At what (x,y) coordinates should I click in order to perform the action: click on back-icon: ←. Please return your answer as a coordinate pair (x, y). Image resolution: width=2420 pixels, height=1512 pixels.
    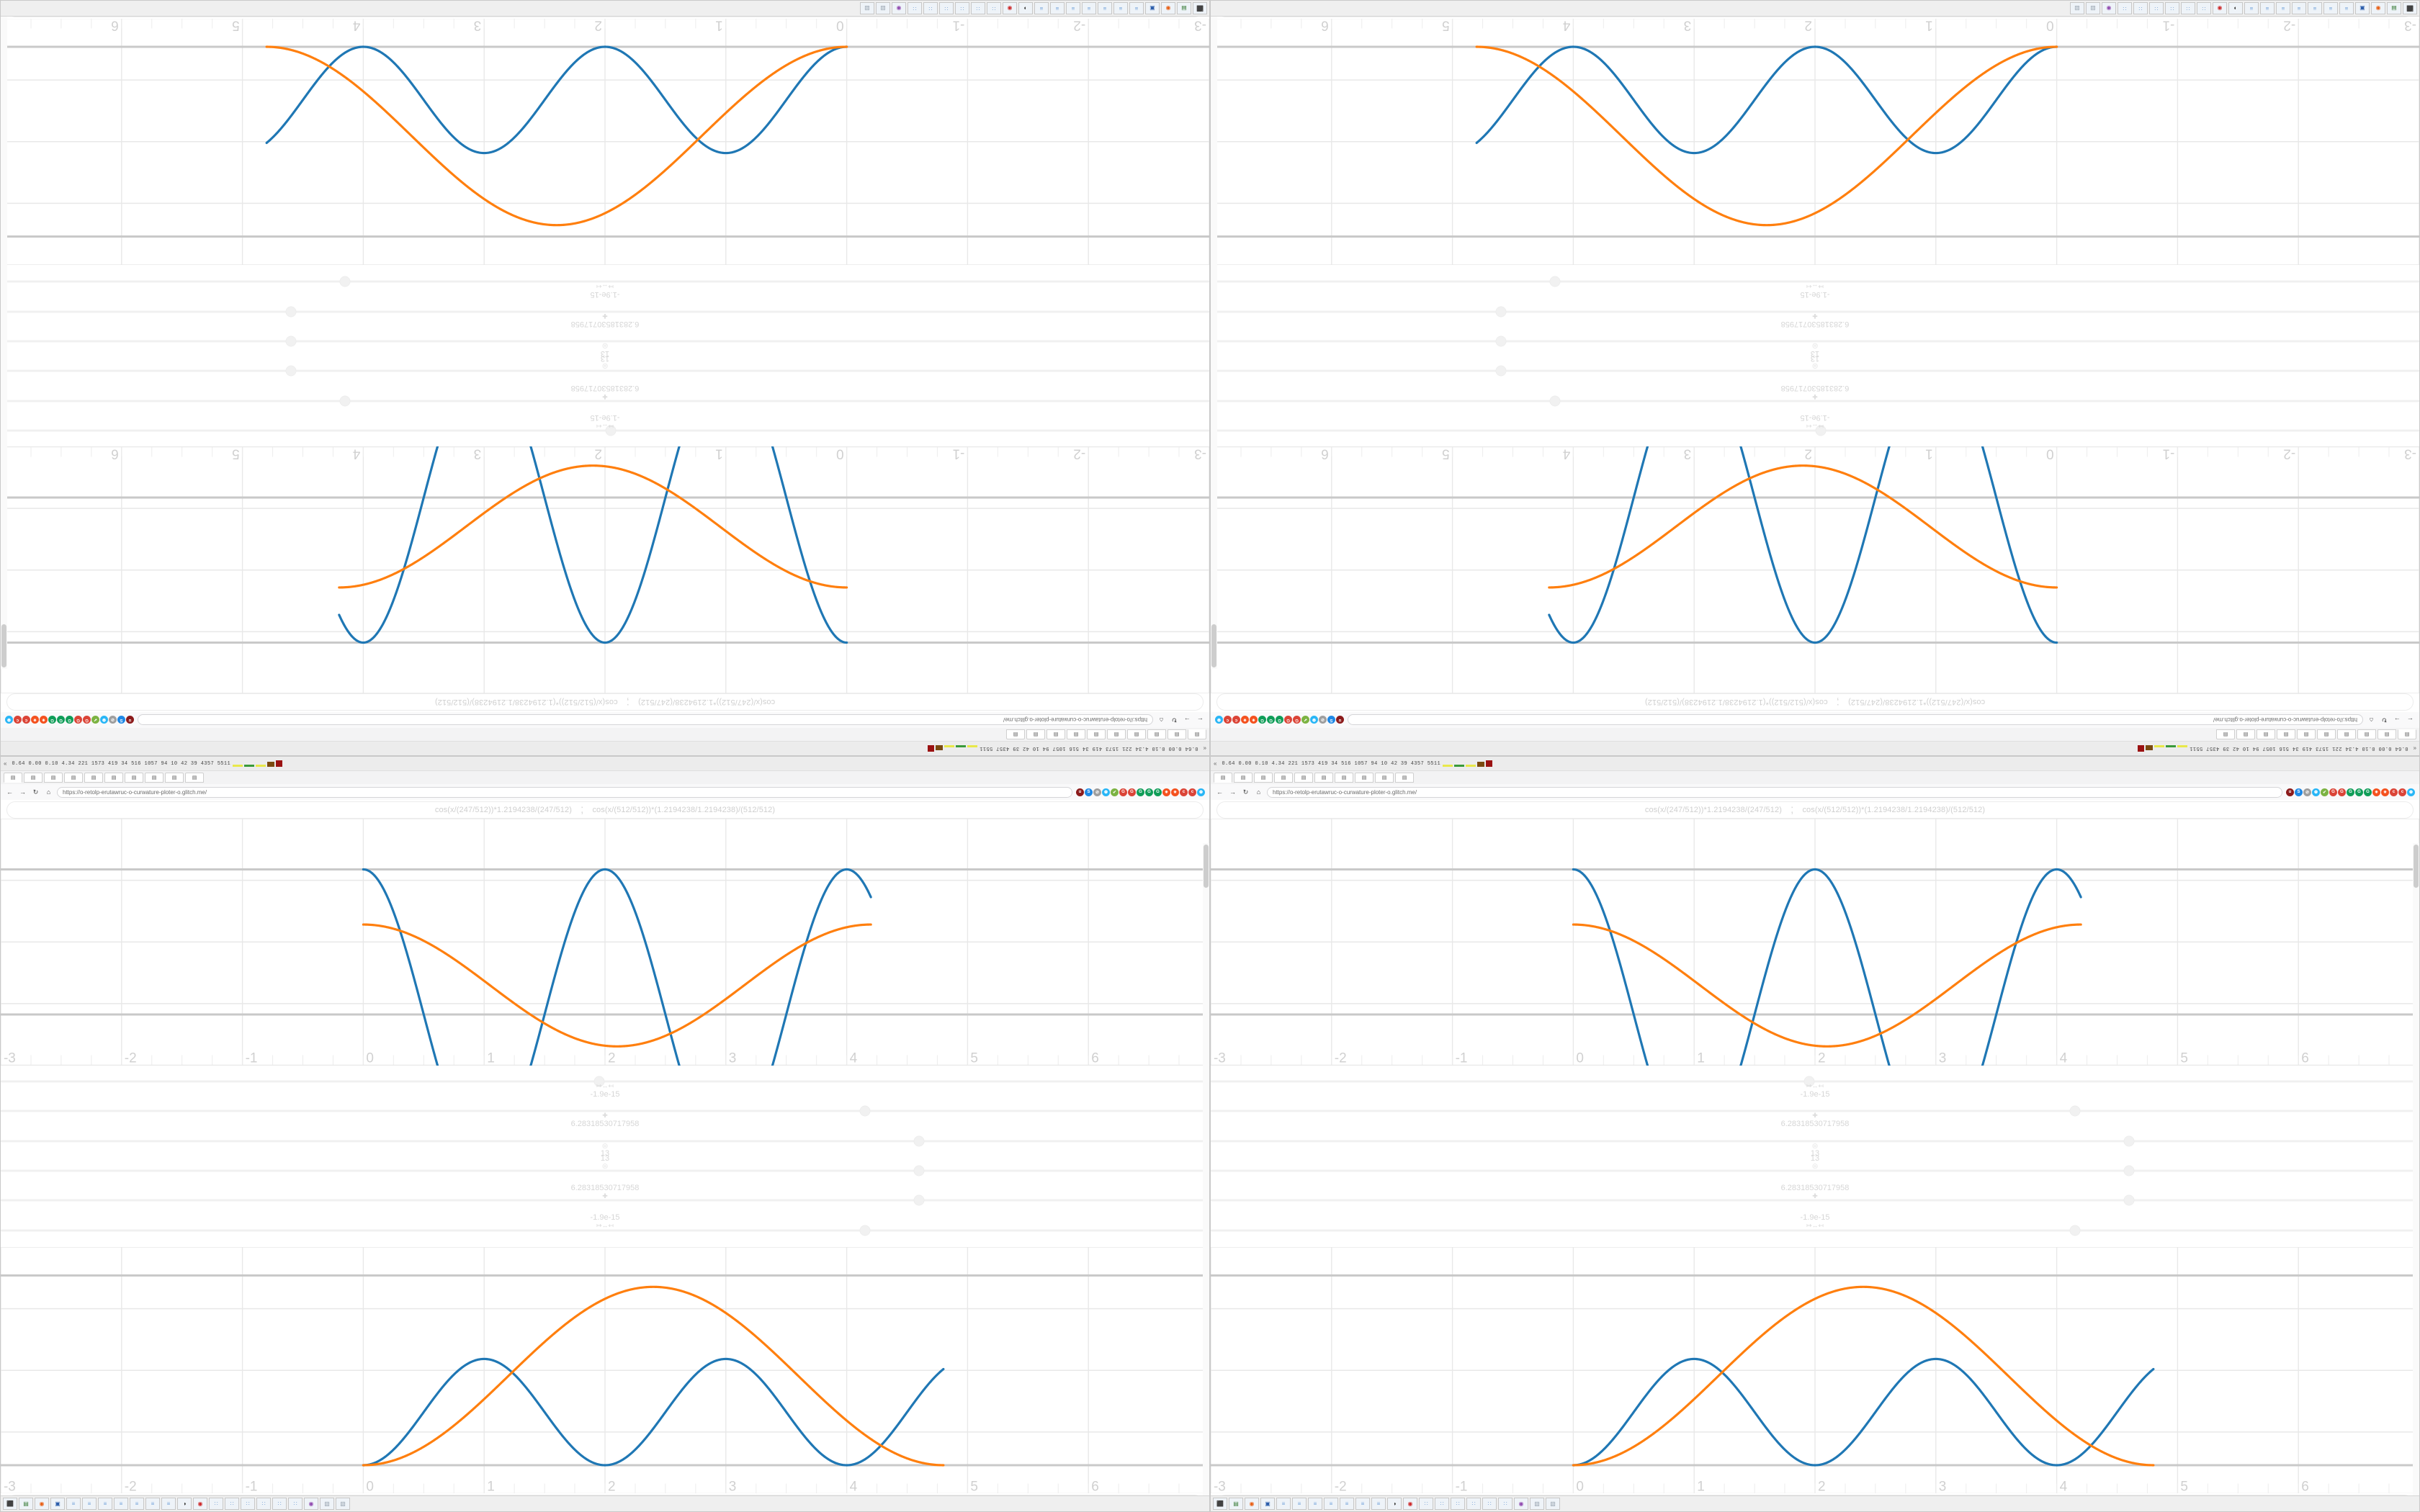
    Looking at the image, I should click on (1200, 720).